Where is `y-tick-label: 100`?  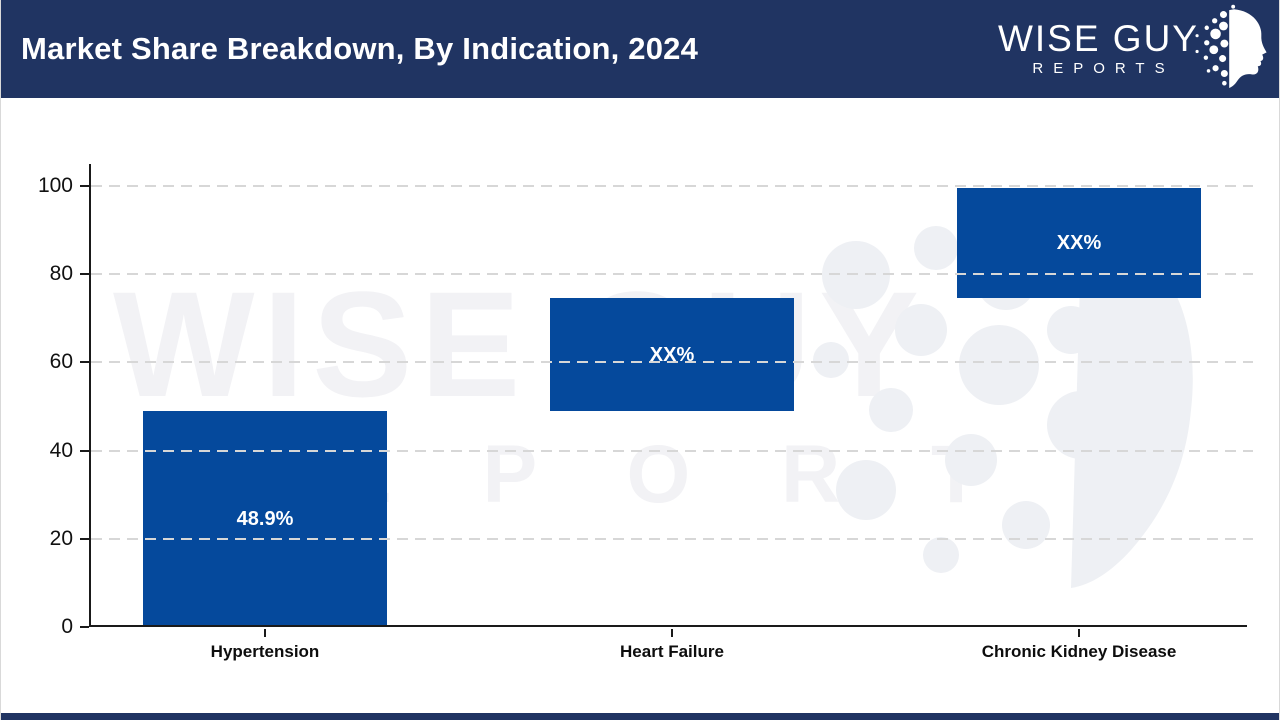
y-tick-label: 100 is located at coordinates (55, 185).